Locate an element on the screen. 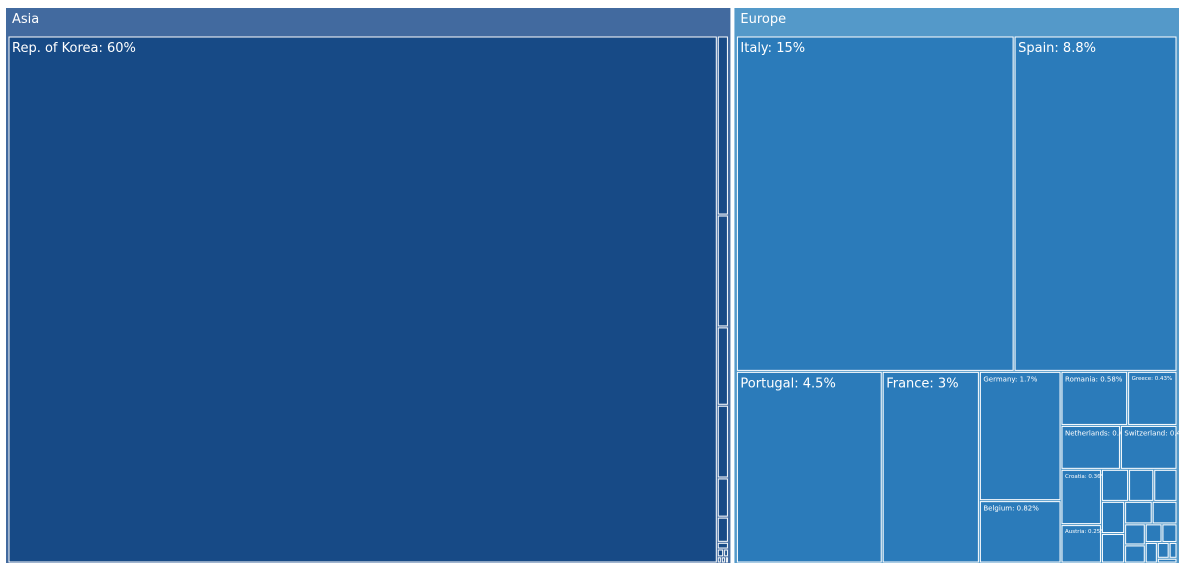  tile-switzerland: Switzerland: 0.4% is located at coordinates (1149, 447).